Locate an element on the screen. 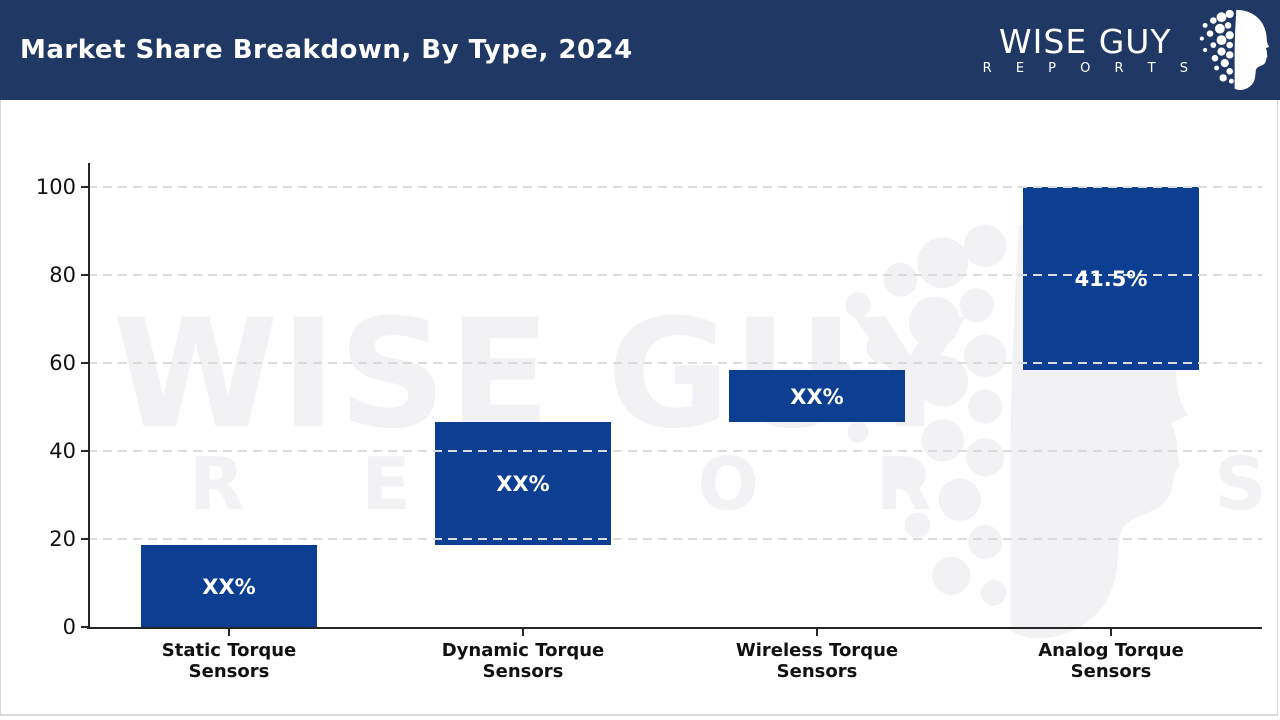 This screenshot has height=720, width=1280. x-category-label-analog-torque-sensors: Analog Torque Sensors is located at coordinates (1111, 661).